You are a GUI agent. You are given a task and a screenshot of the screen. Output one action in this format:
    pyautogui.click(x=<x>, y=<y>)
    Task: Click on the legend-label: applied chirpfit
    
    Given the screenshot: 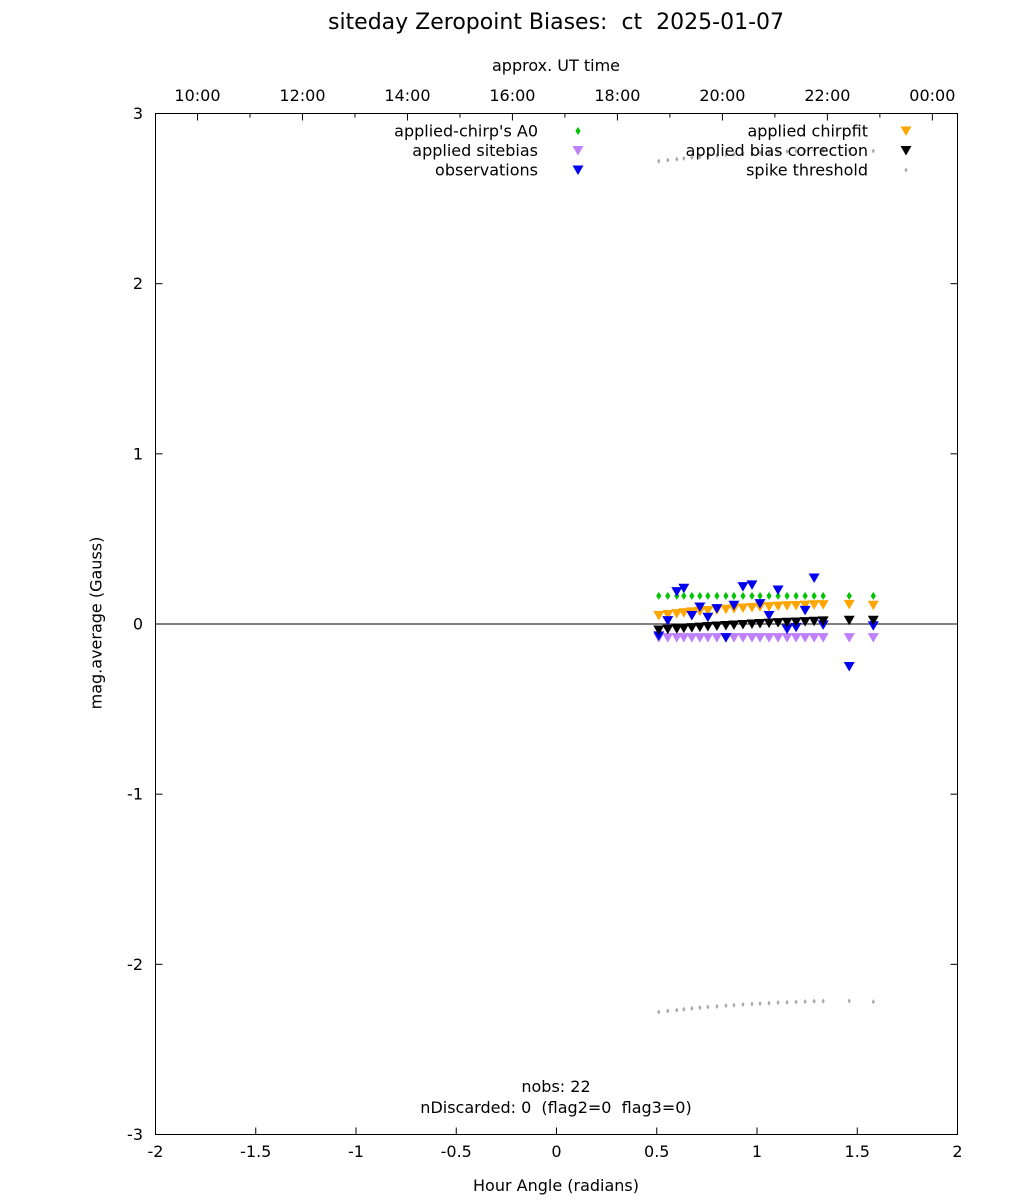 What is the action you would take?
    pyautogui.click(x=807, y=131)
    